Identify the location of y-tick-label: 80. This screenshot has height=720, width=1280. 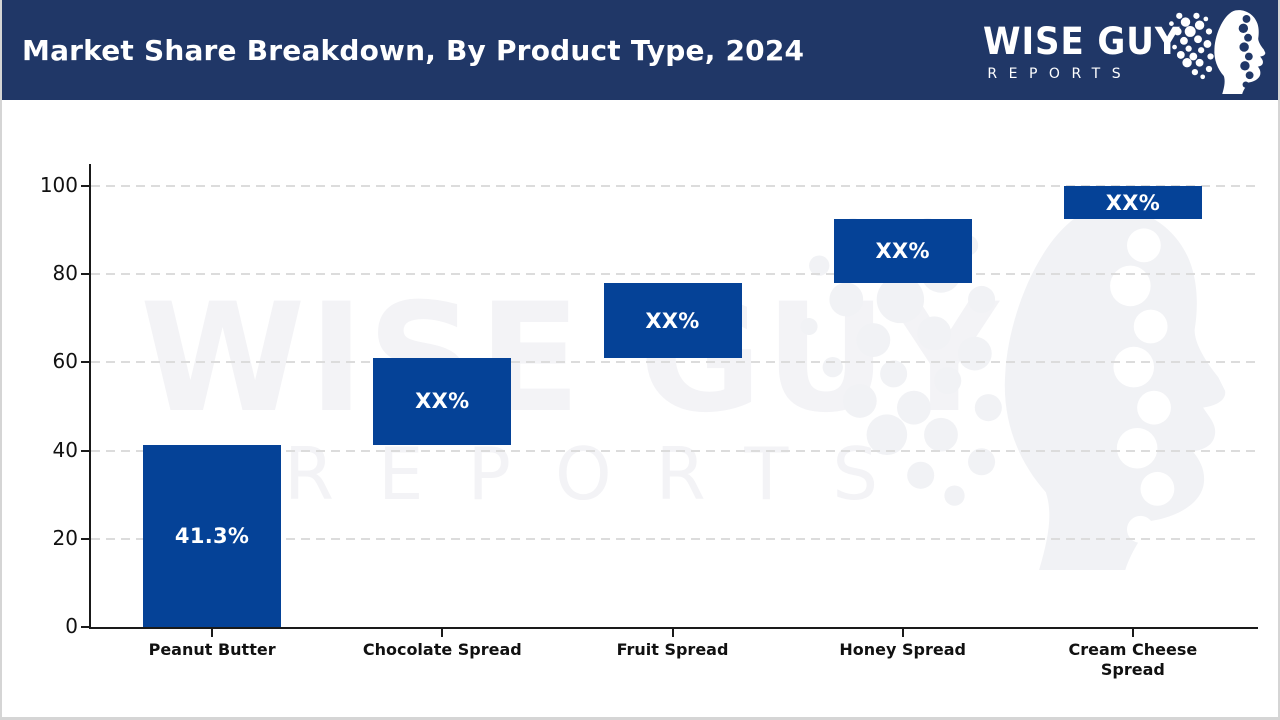
(65, 273).